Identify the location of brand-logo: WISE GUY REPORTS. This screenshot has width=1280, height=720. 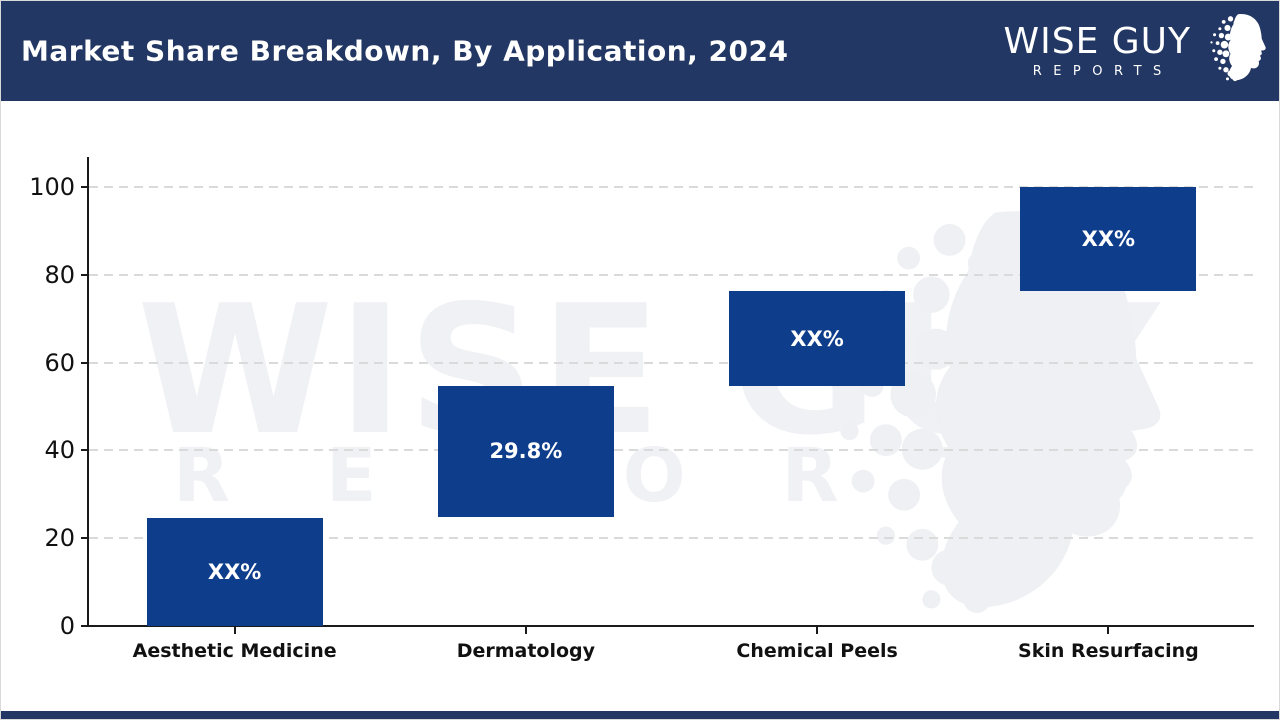
(1136, 50).